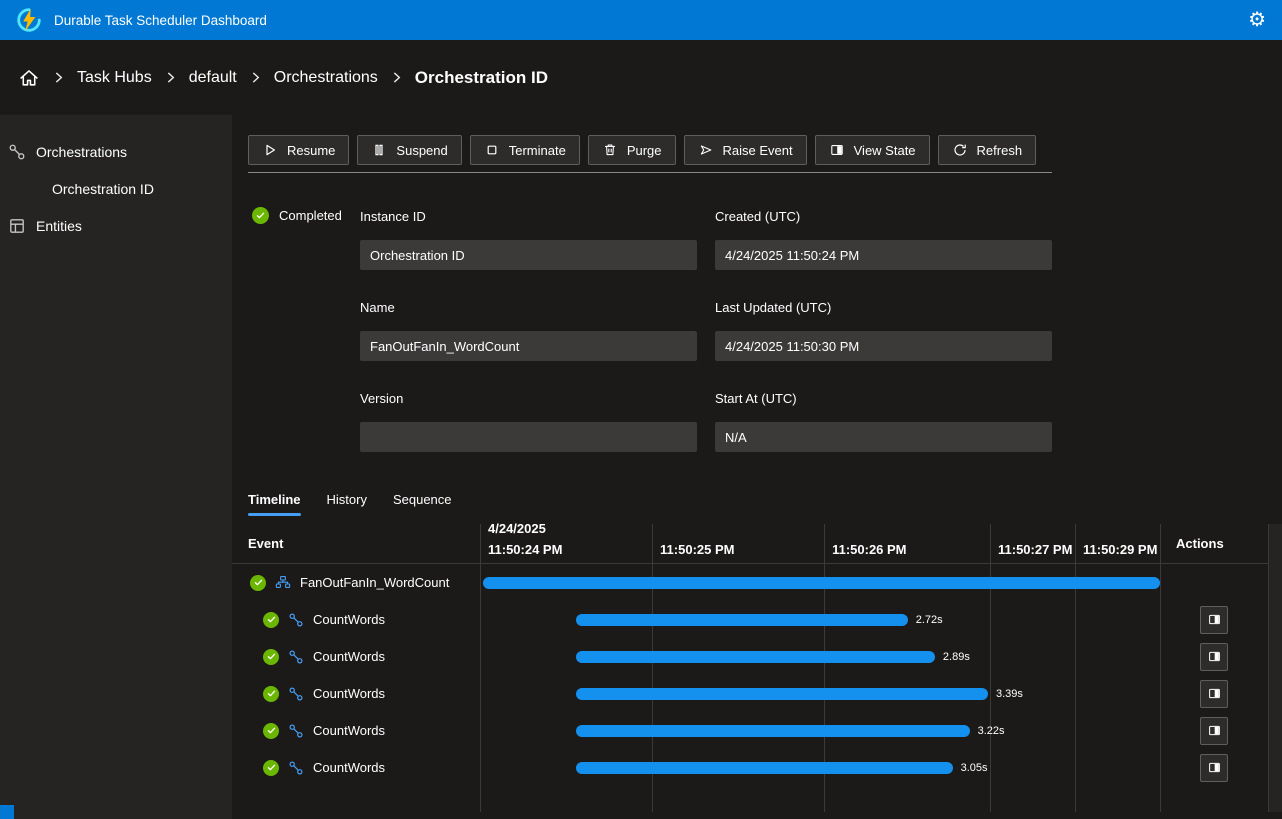  I want to click on last-updated-input, so click(883, 346).